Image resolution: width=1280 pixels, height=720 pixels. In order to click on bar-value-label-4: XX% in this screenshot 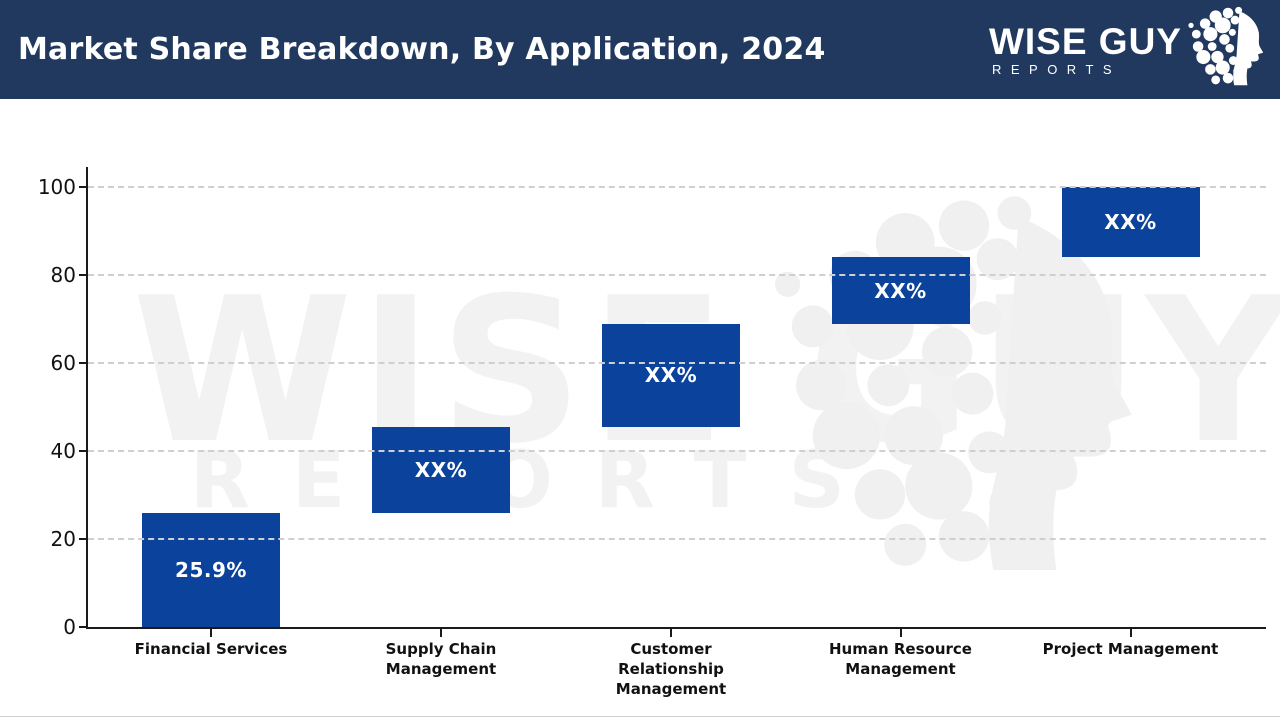, I will do `click(900, 290)`.